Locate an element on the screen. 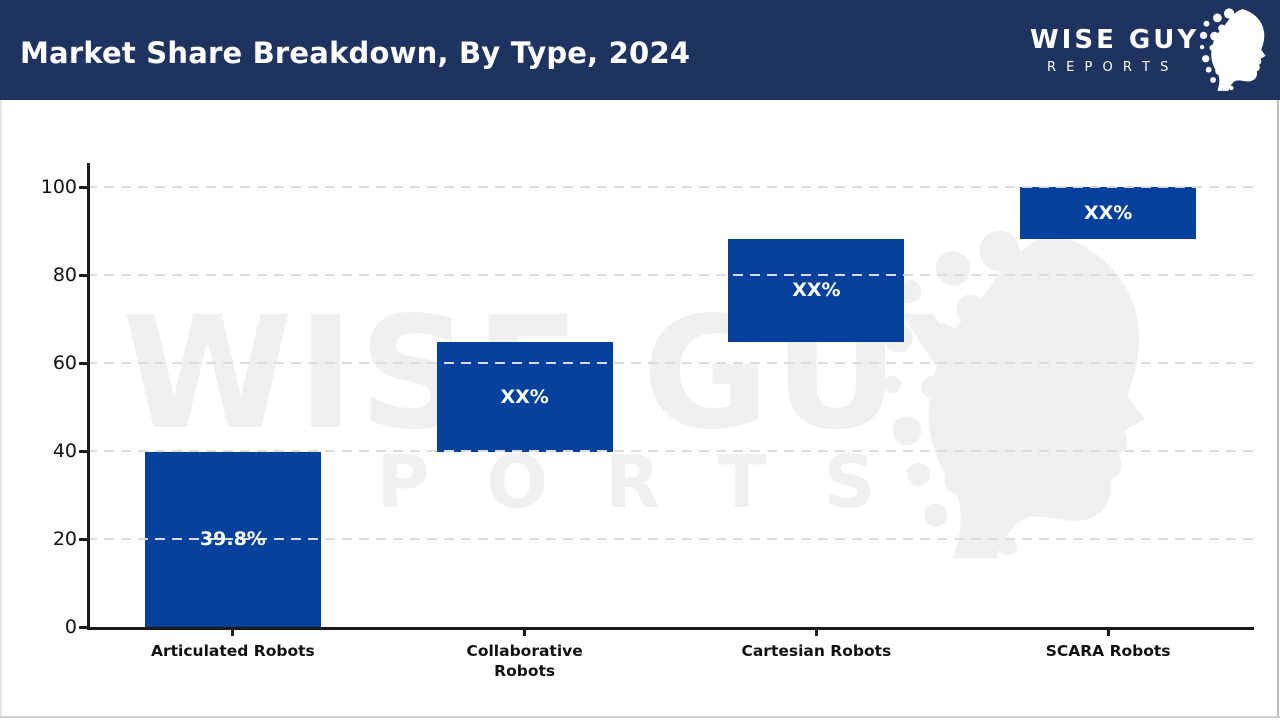  panel-border-right is located at coordinates (1278, 409).